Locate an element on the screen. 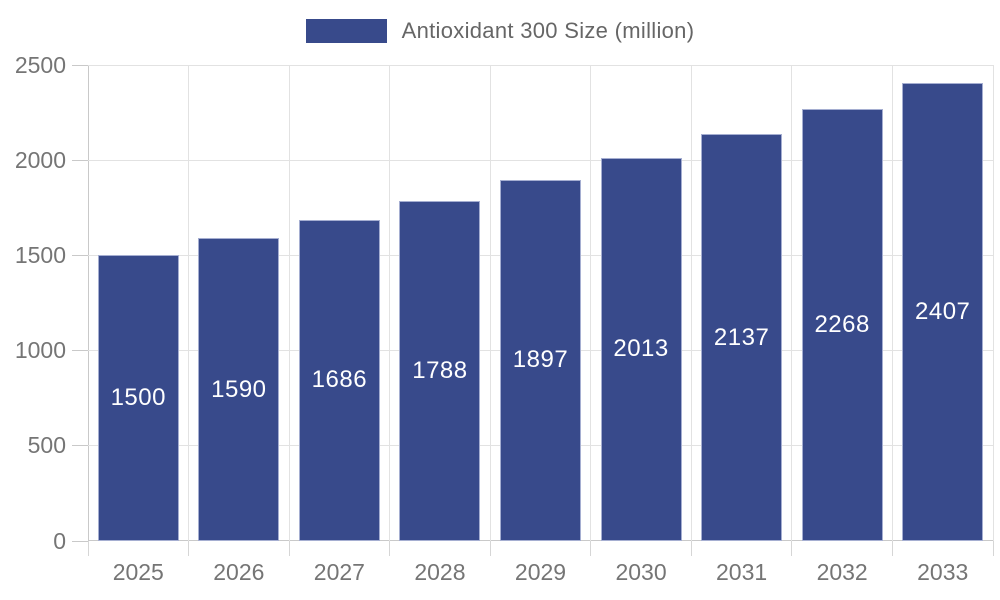 The image size is (1000, 600). y-tick-label: 1500 is located at coordinates (40, 254).